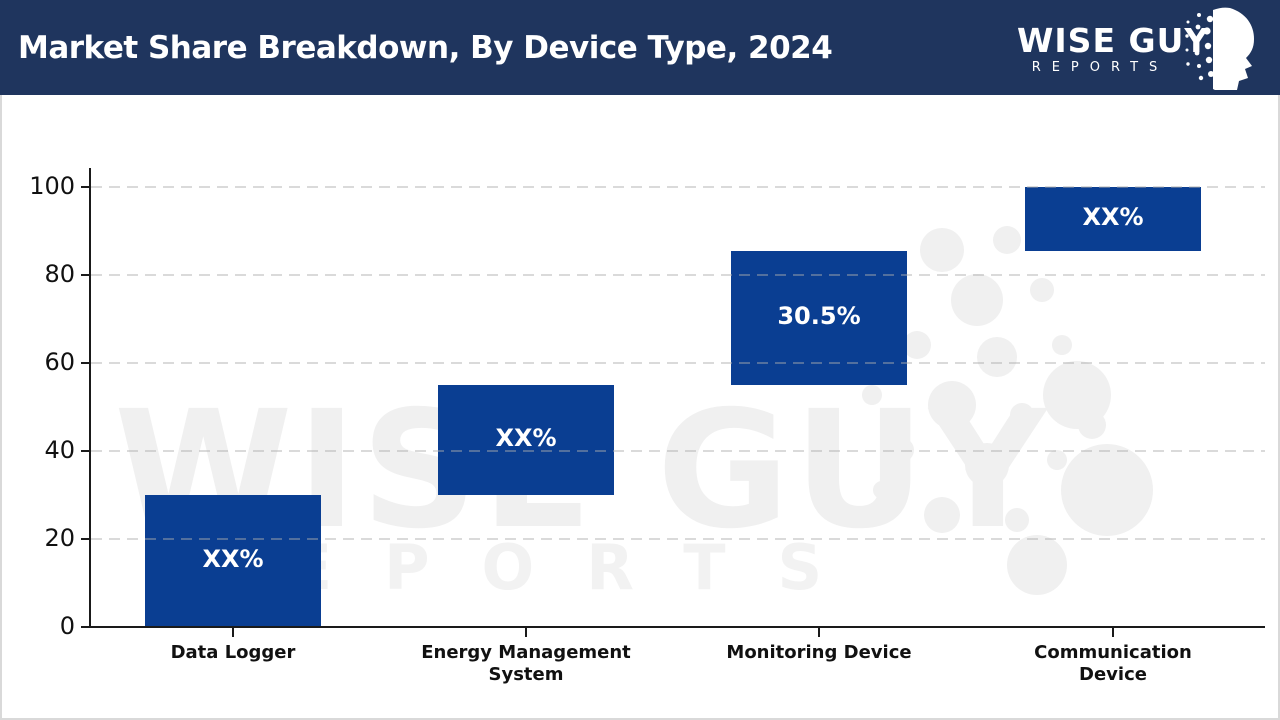 The width and height of the screenshot is (1280, 720). Describe the element at coordinates (1100, 67) in the screenshot. I see `logo-sub-label: REPORTS` at that location.